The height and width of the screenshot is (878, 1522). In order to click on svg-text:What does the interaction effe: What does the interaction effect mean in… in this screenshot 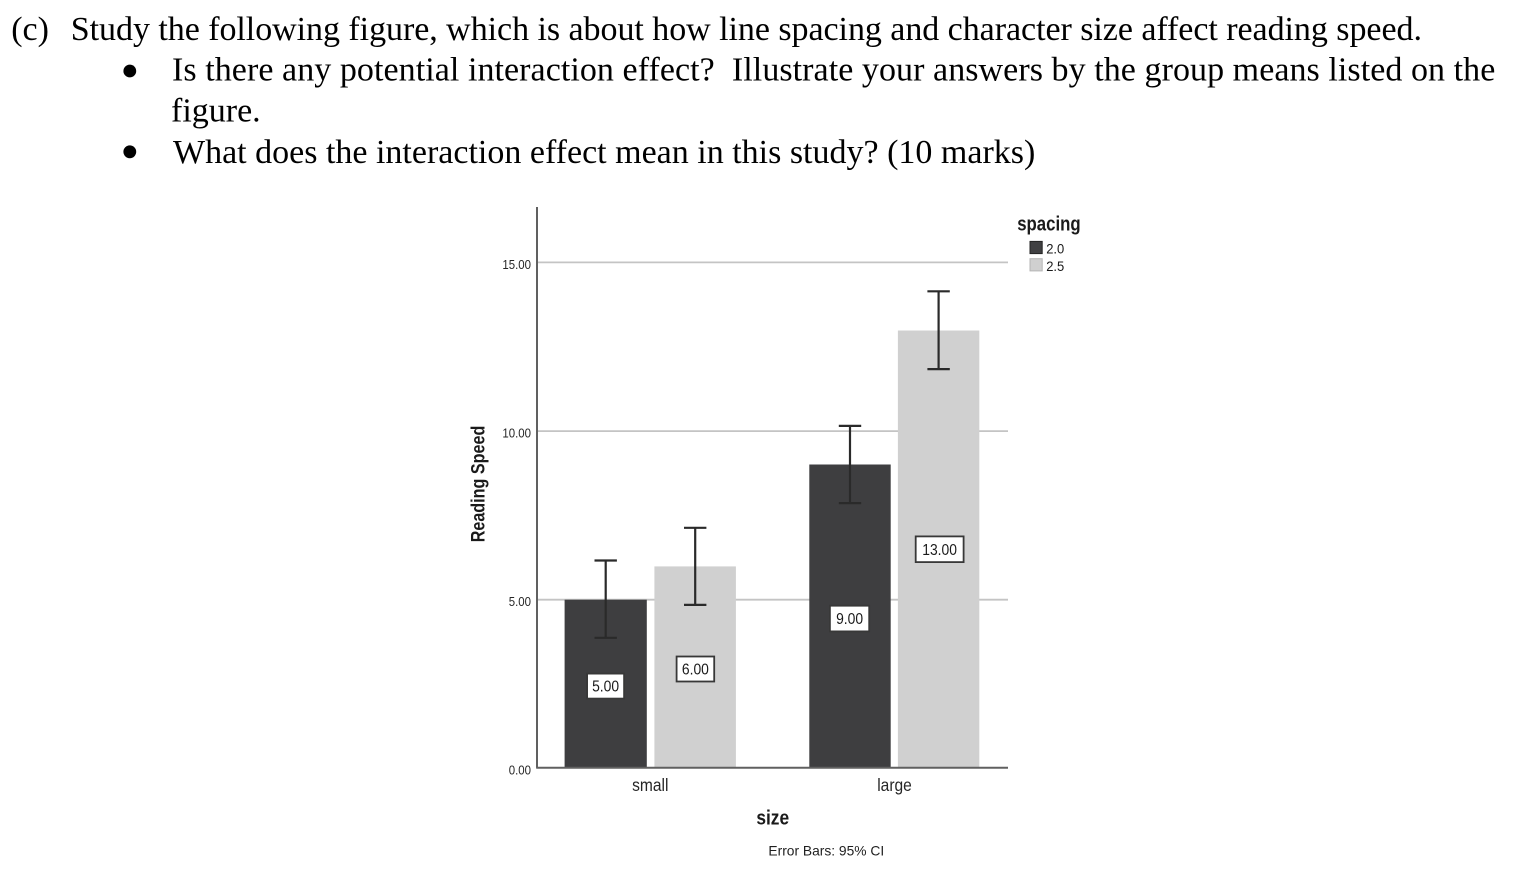, I will do `click(604, 152)`.